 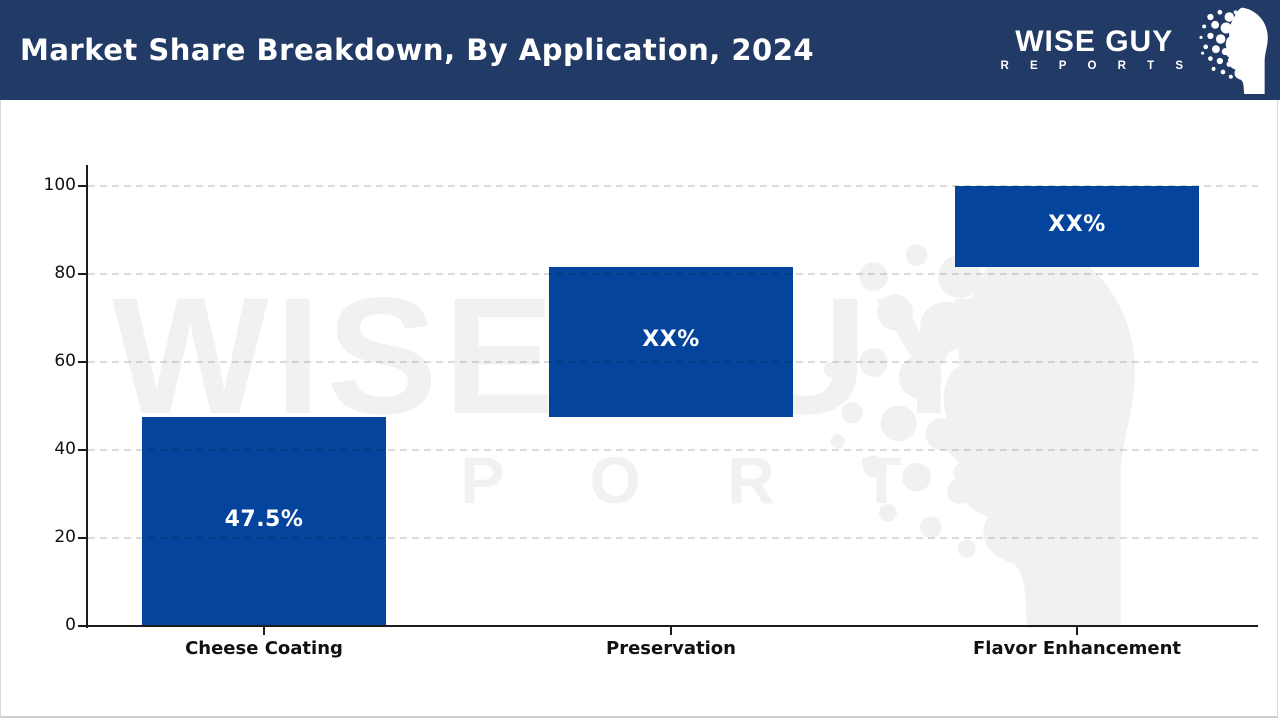 What do you see at coordinates (671, 648) in the screenshot?
I see `x-category-label: Preservation` at bounding box center [671, 648].